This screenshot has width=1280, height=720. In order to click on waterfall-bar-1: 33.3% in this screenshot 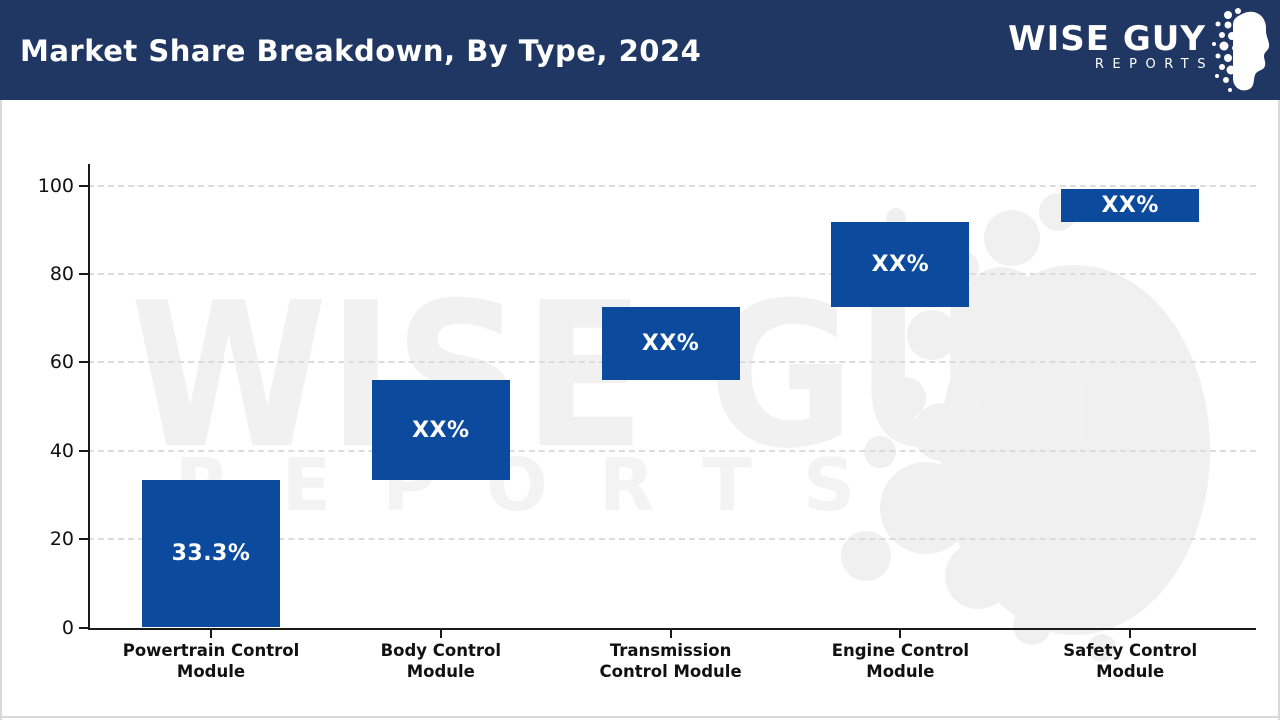, I will do `click(211, 554)`.